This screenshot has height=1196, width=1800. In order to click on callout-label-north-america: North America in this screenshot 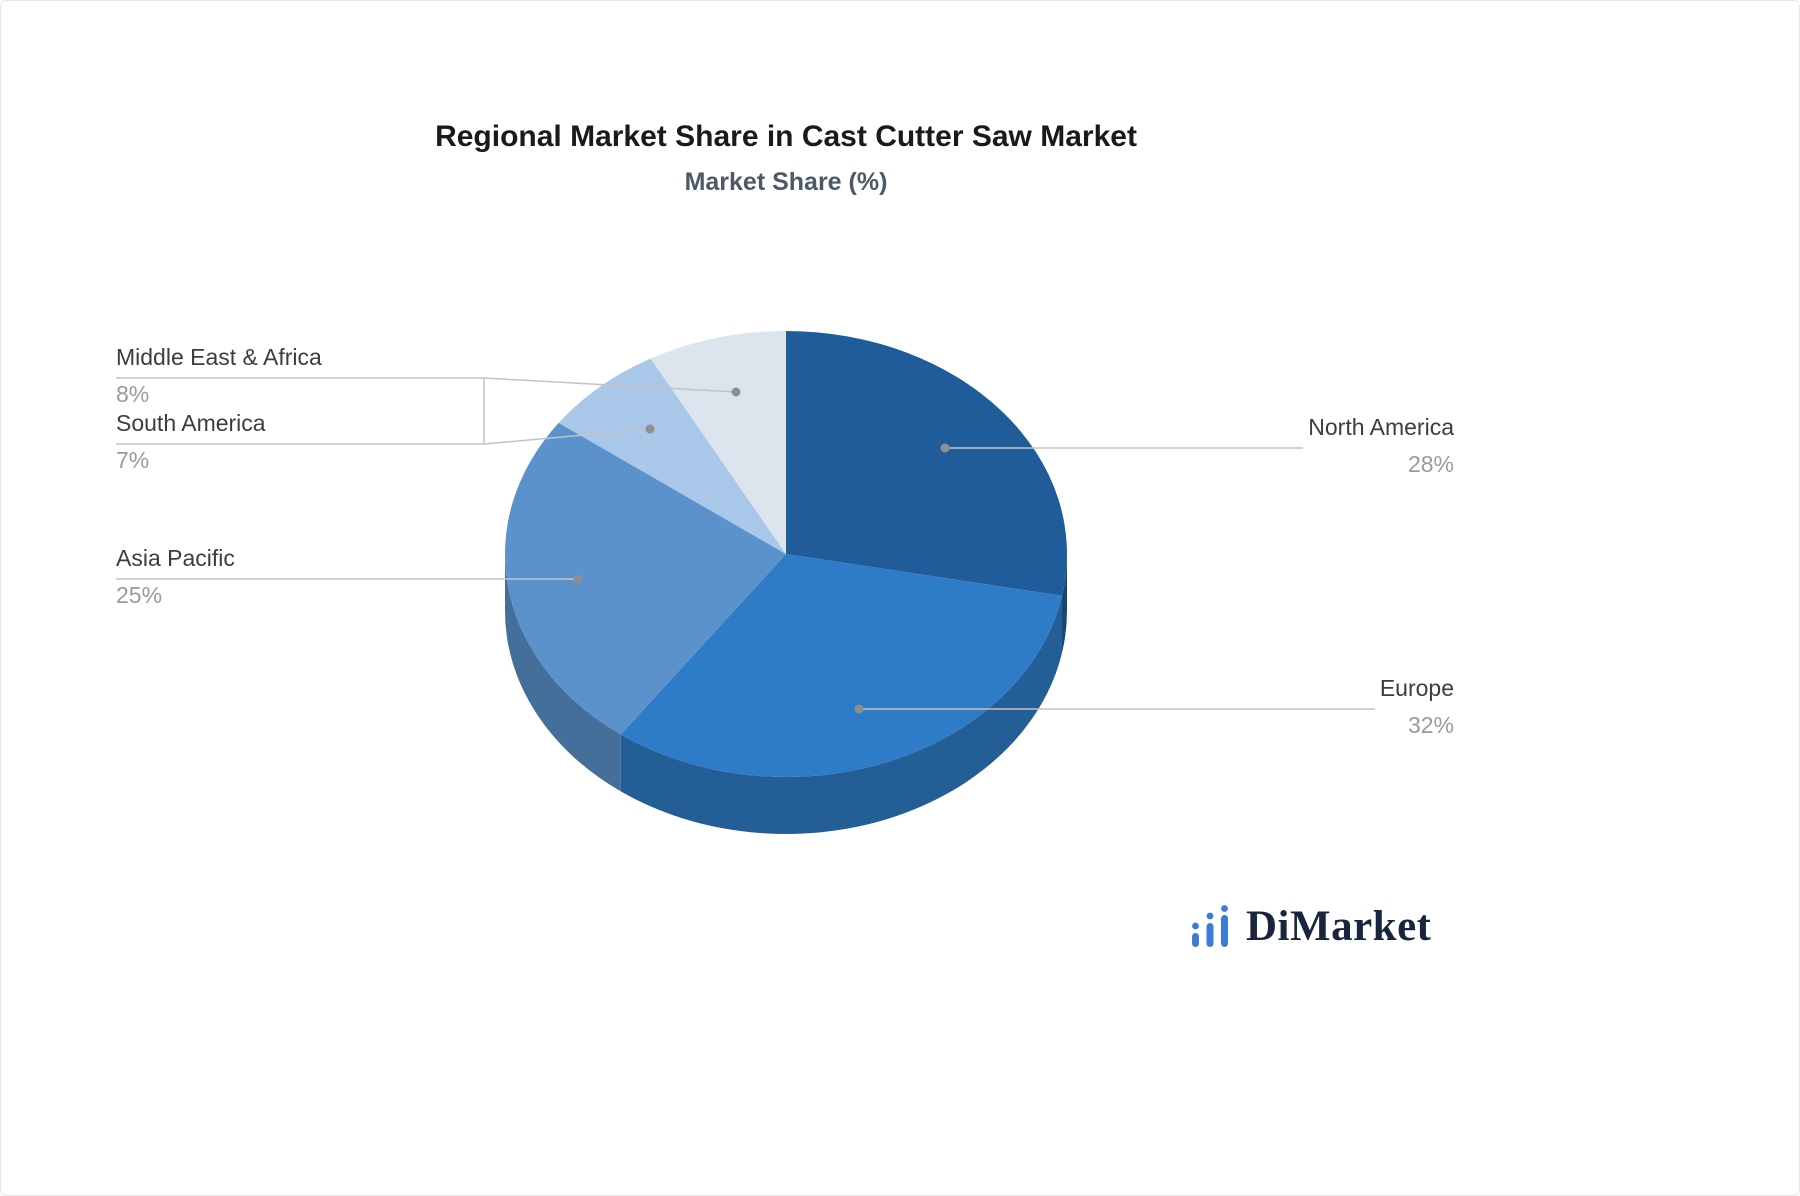, I will do `click(1381, 427)`.